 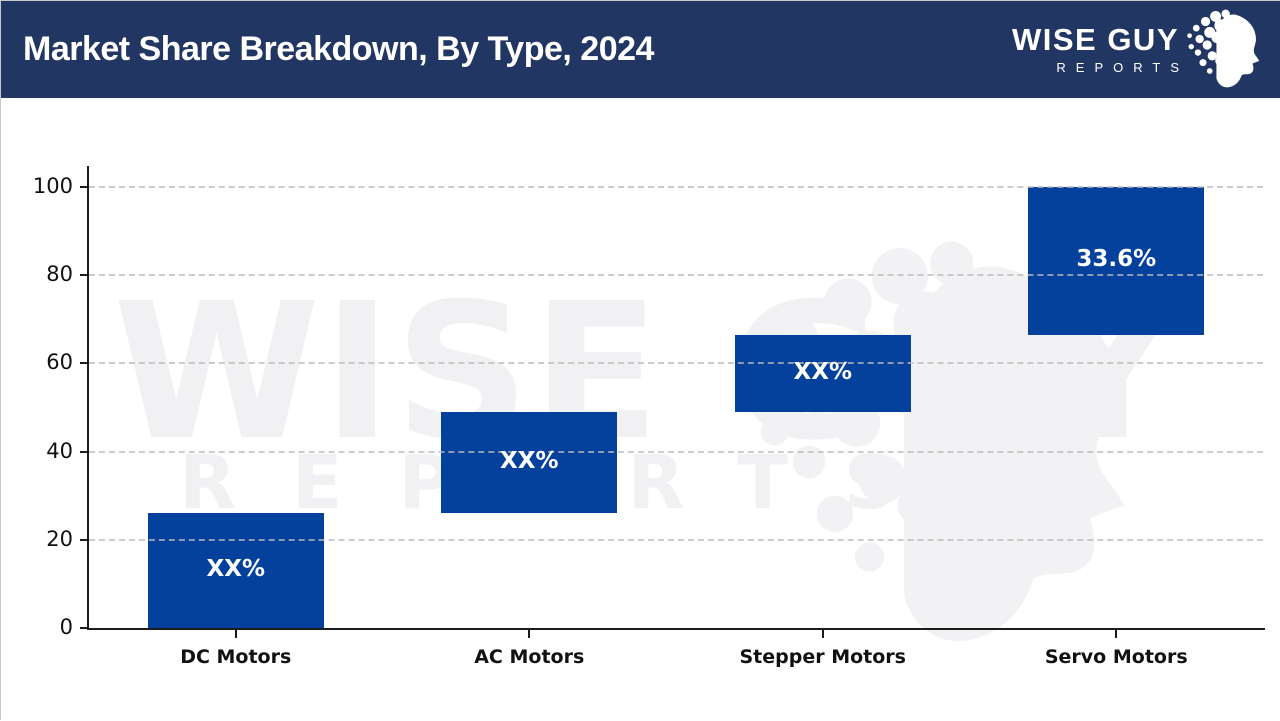 I want to click on x-category-label-servo-motors: Servo Motors, so click(x=1116, y=657).